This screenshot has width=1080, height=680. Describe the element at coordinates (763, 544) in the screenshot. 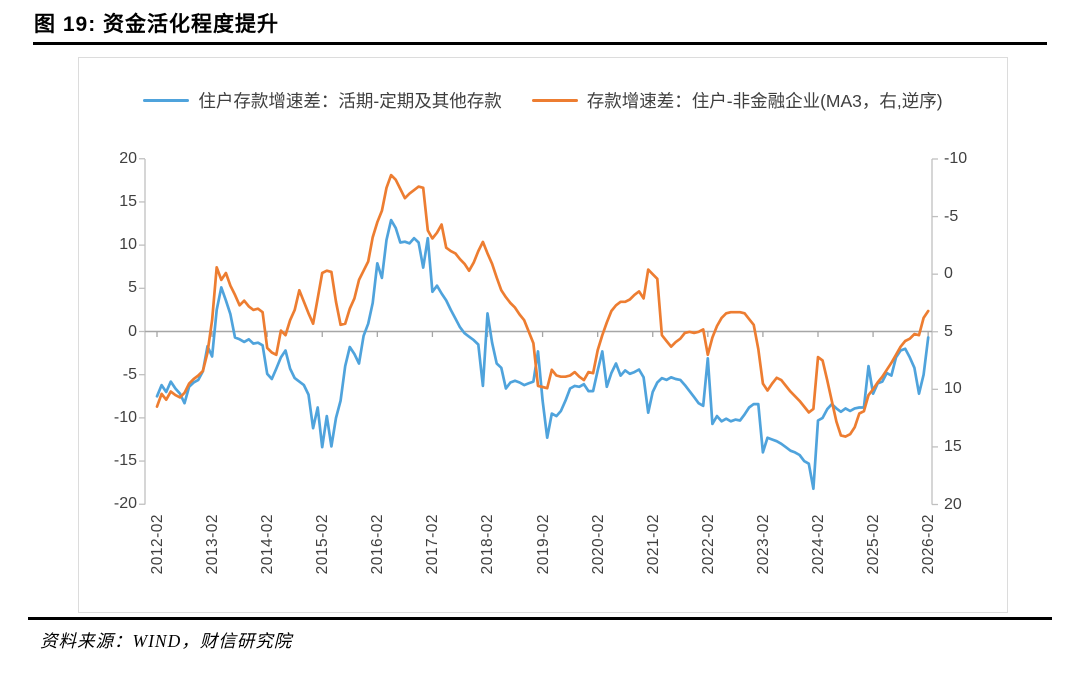

I see `x-axis-tick-label: 2023-02` at that location.